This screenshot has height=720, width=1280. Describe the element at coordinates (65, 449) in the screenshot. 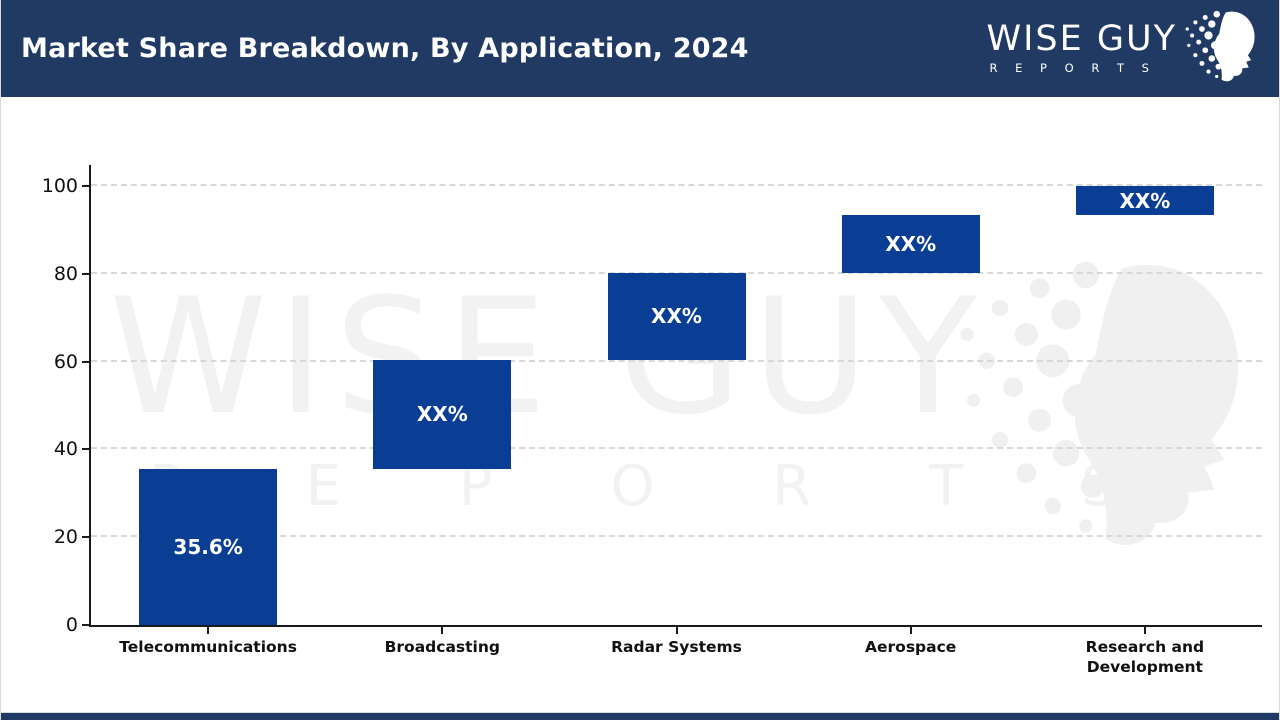

I see `y-axis-tick-label: 40` at that location.